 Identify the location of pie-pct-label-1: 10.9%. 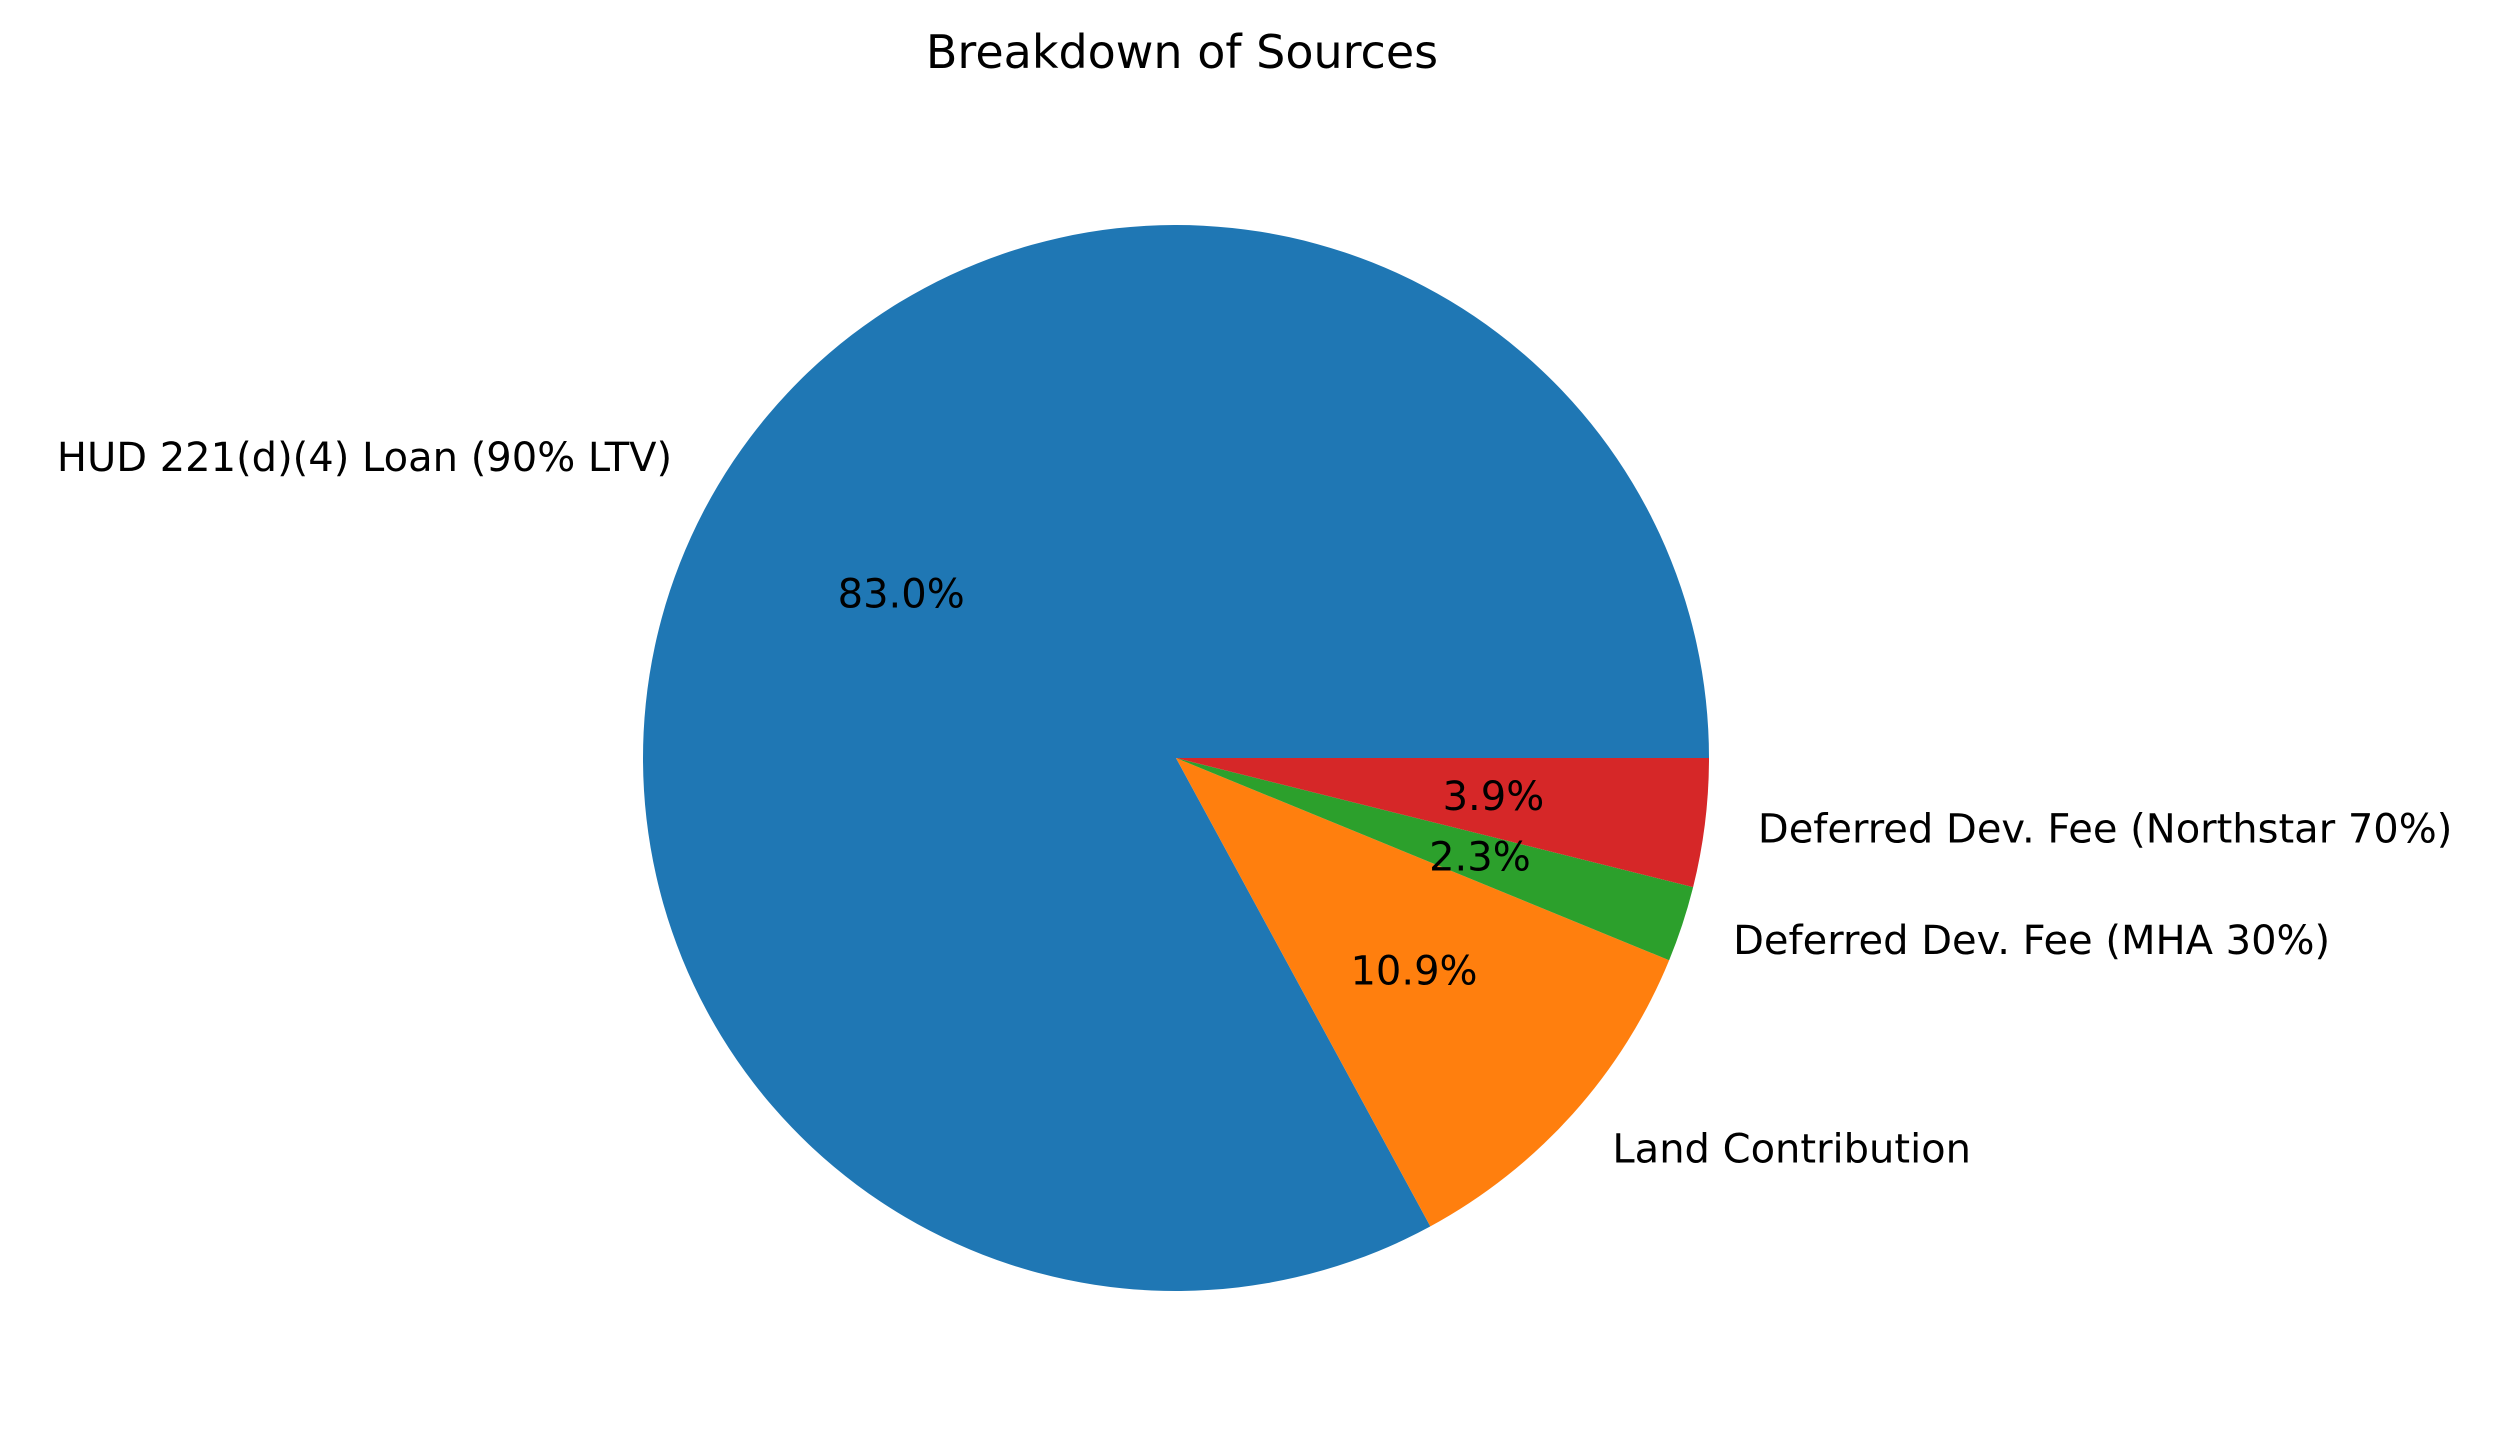
(1413, 972).